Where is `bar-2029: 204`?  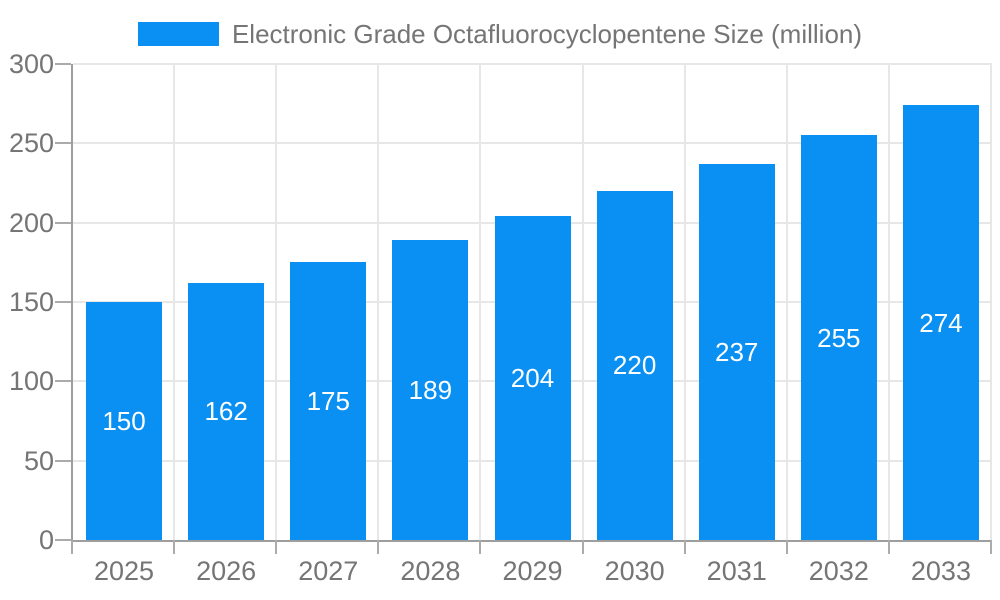
bar-2029: 204 is located at coordinates (532, 378).